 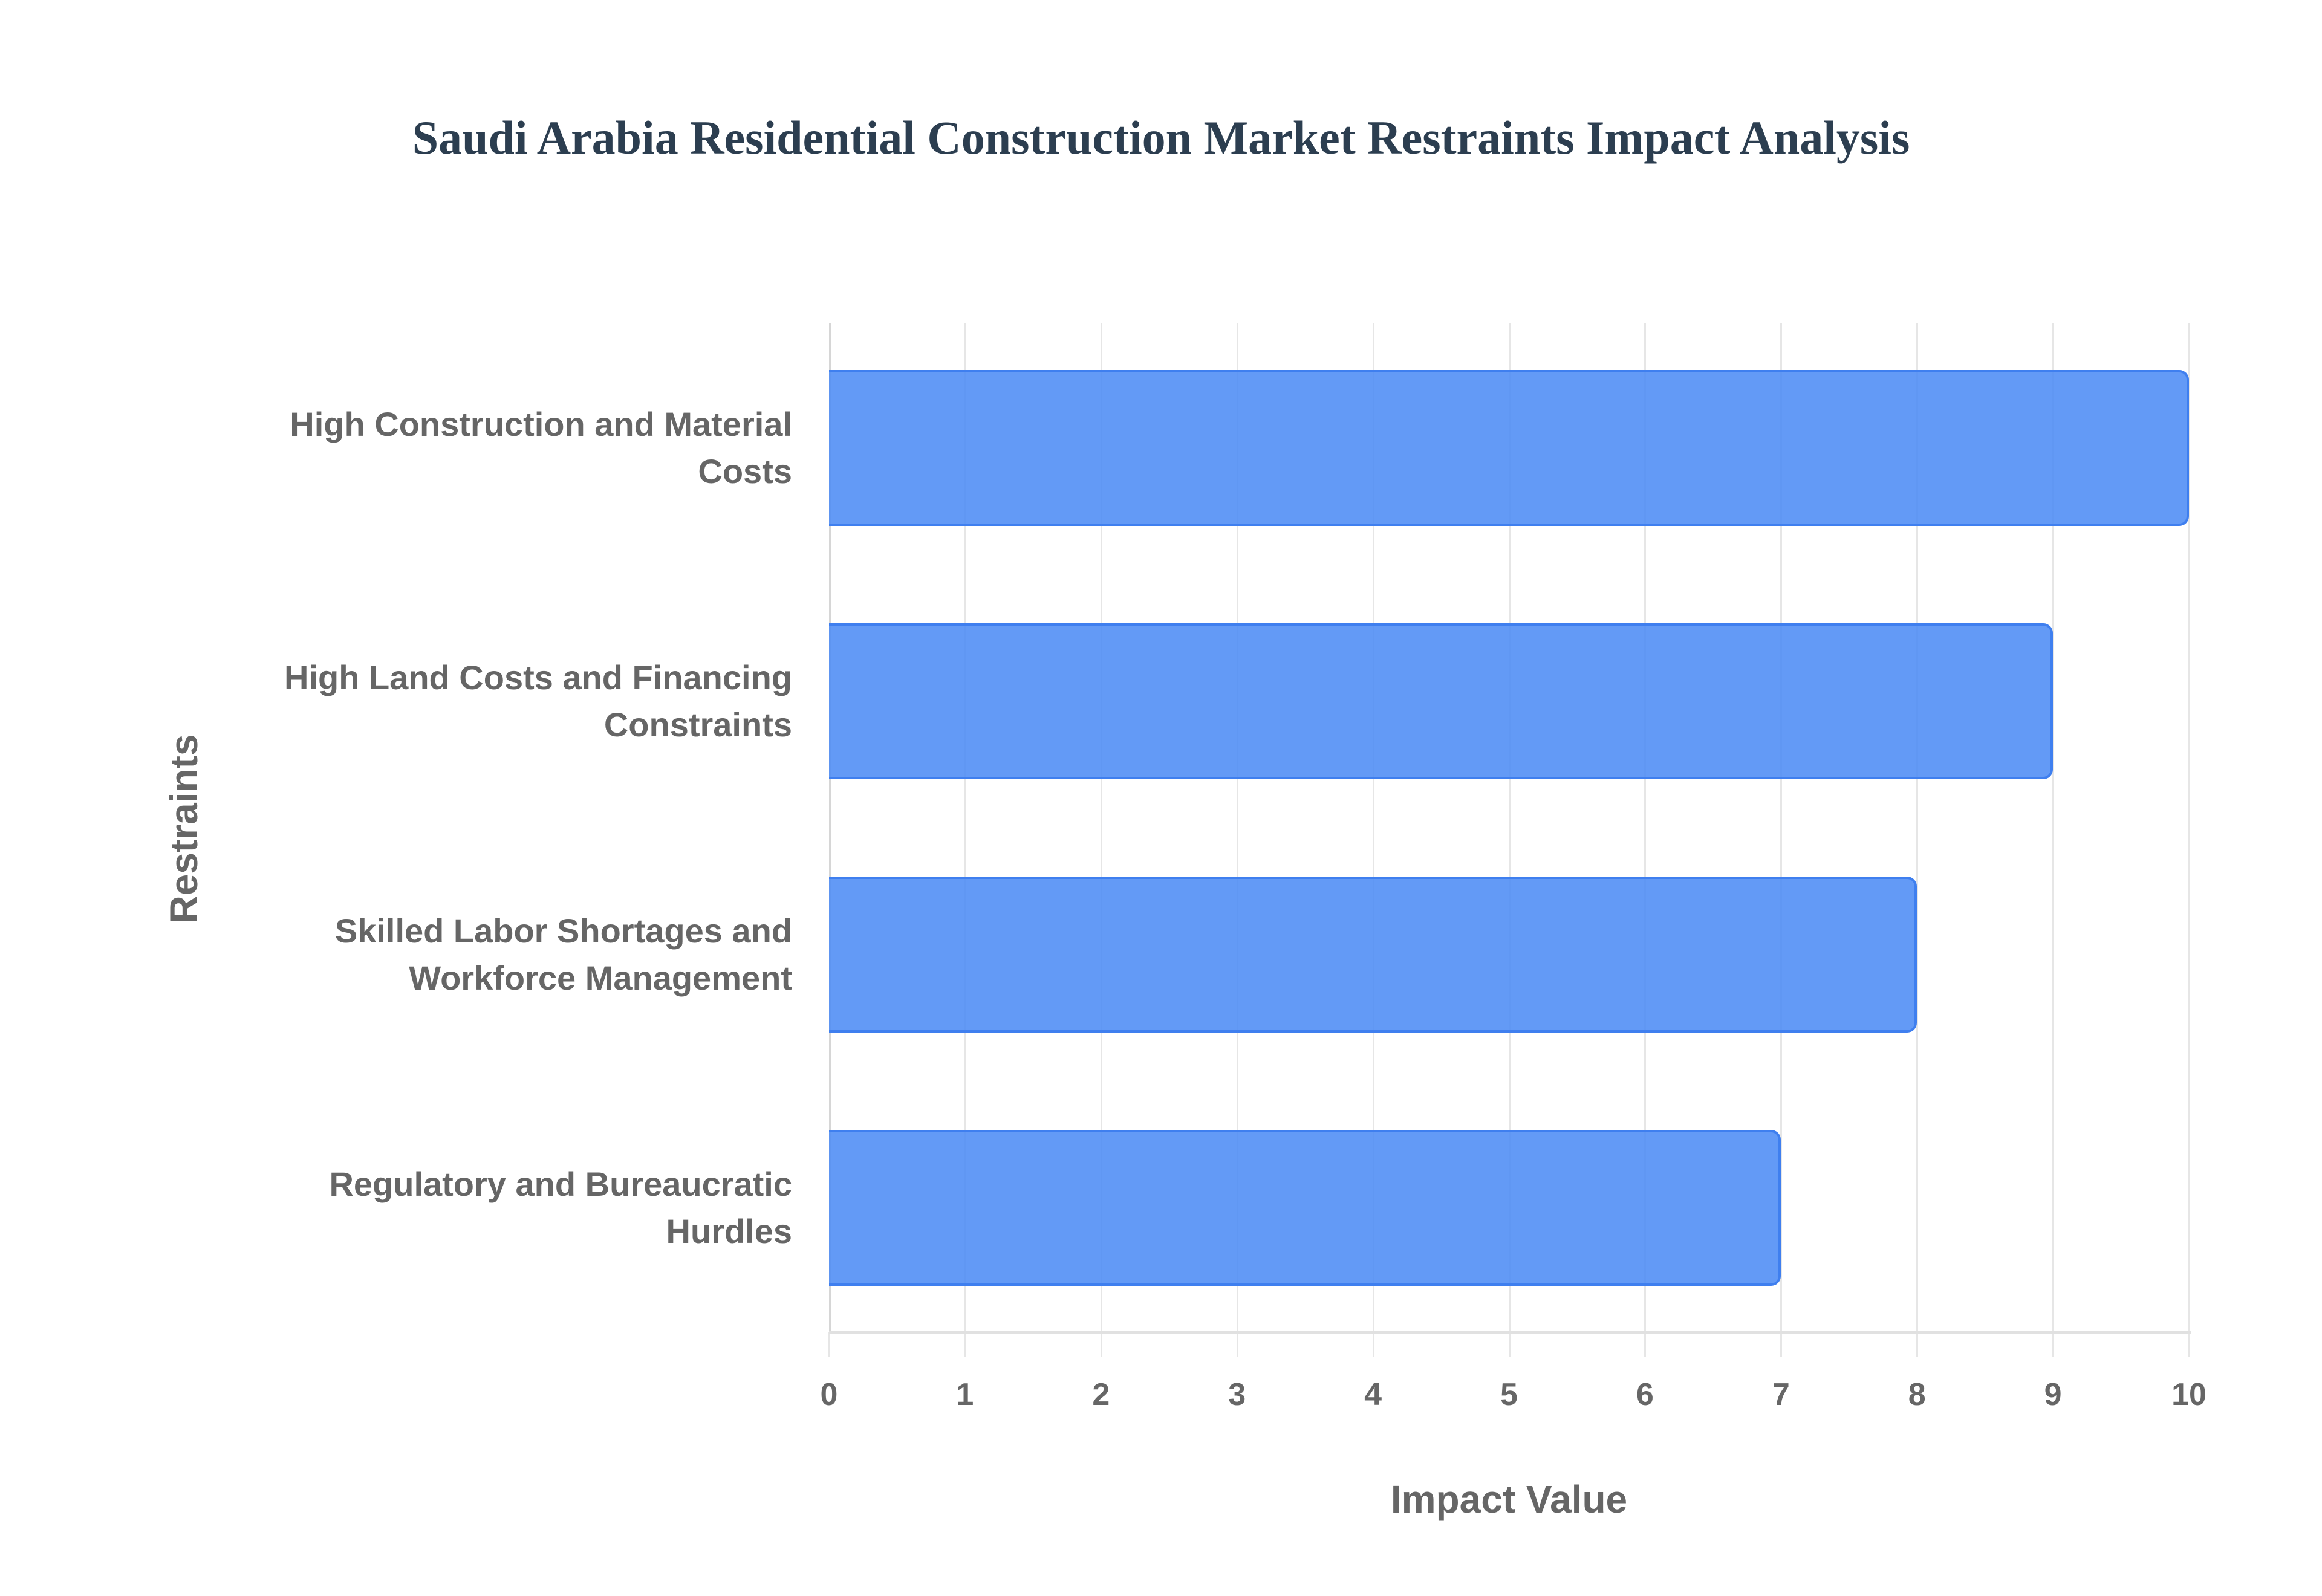 What do you see at coordinates (538, 677) in the screenshot?
I see `category-label-line: High Land Costs and Financing` at bounding box center [538, 677].